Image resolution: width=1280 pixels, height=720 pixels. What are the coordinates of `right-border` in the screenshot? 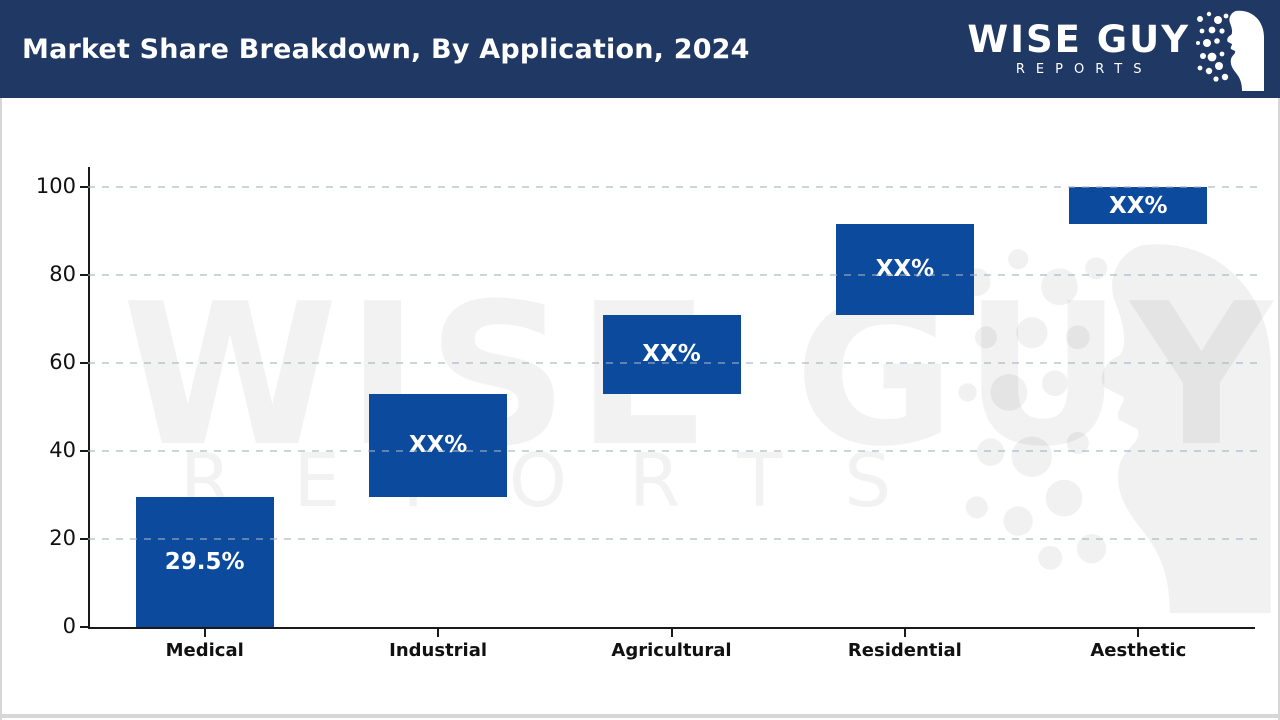 It's located at (1279, 409).